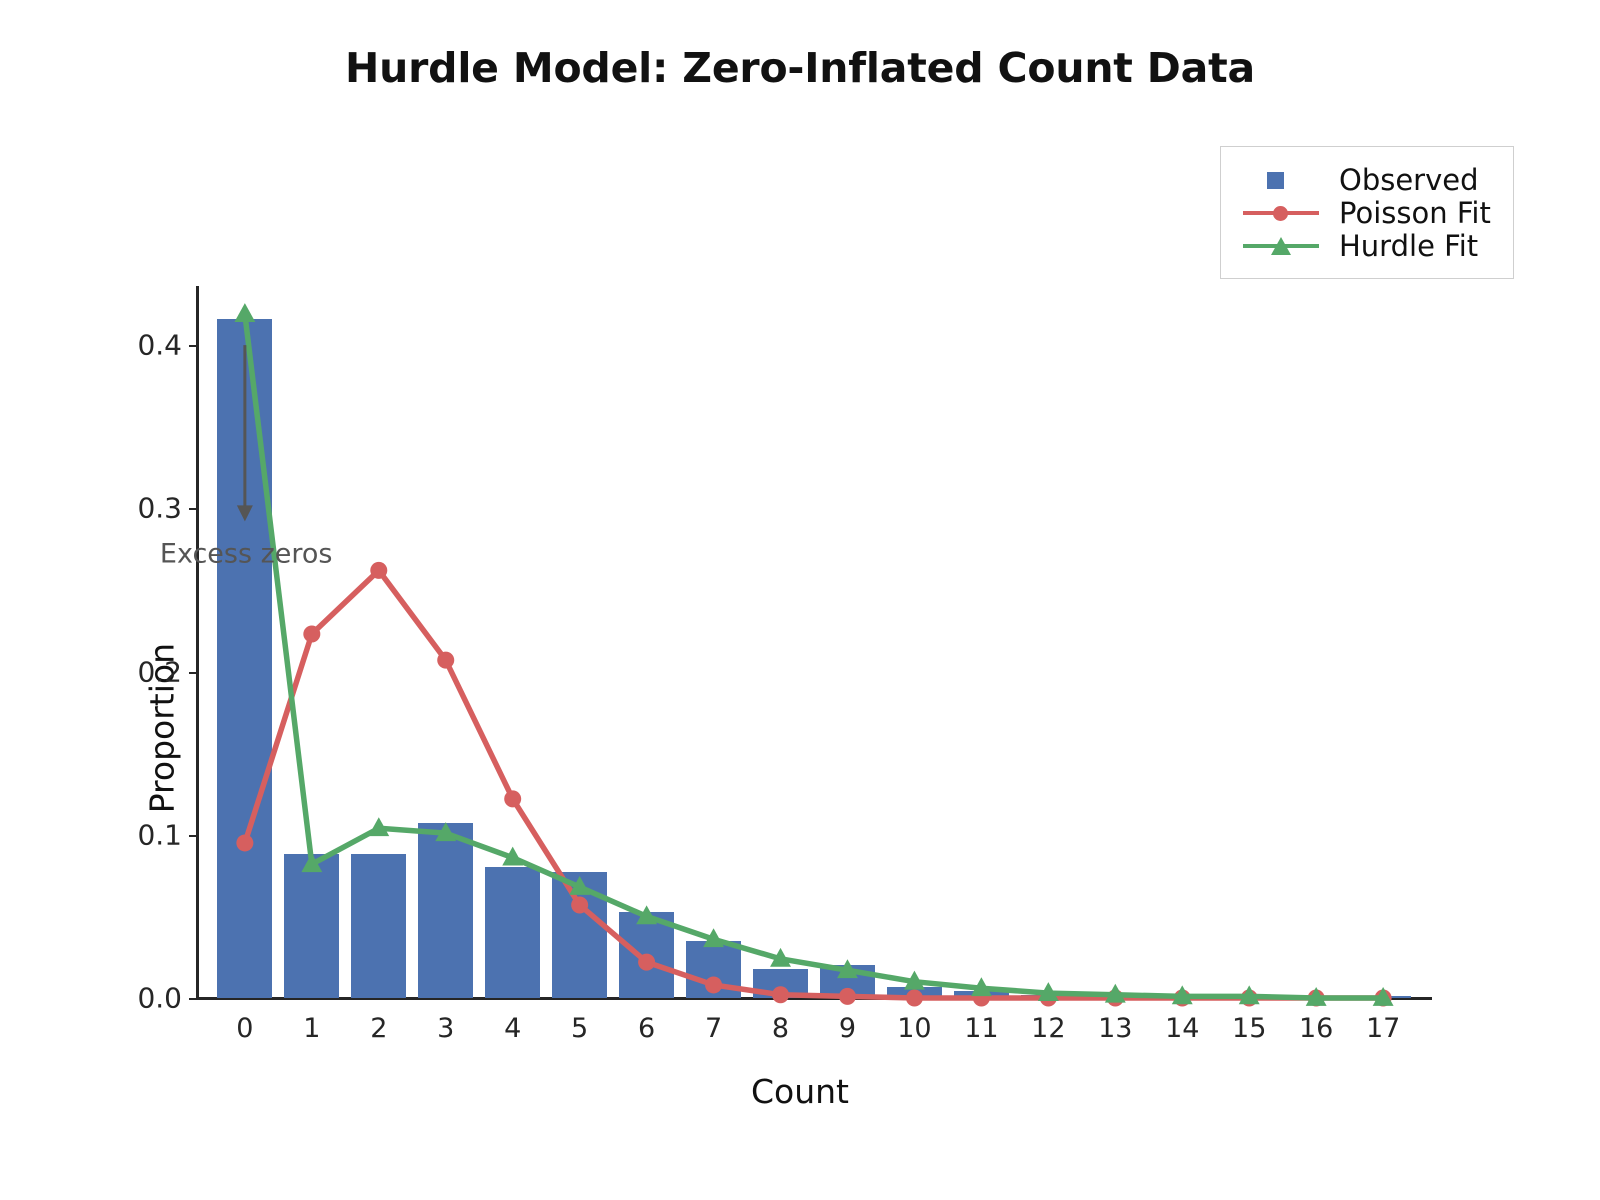  I want to click on chart-legend: Observed Poisson Fit Hurdle Fit, so click(1367, 212).